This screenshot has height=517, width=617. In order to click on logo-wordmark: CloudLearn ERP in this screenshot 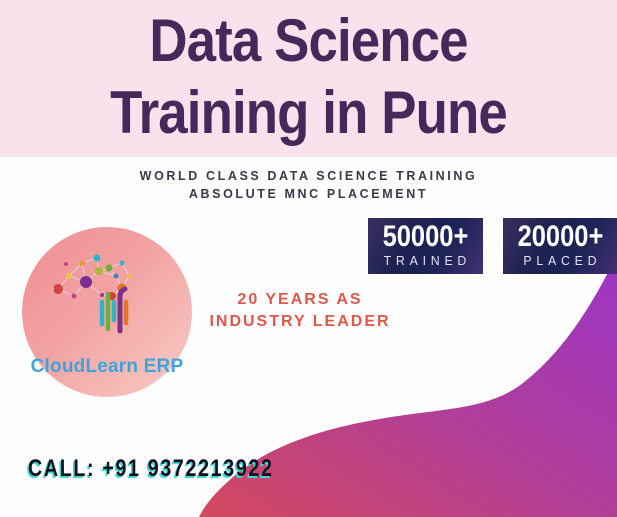, I will do `click(107, 366)`.